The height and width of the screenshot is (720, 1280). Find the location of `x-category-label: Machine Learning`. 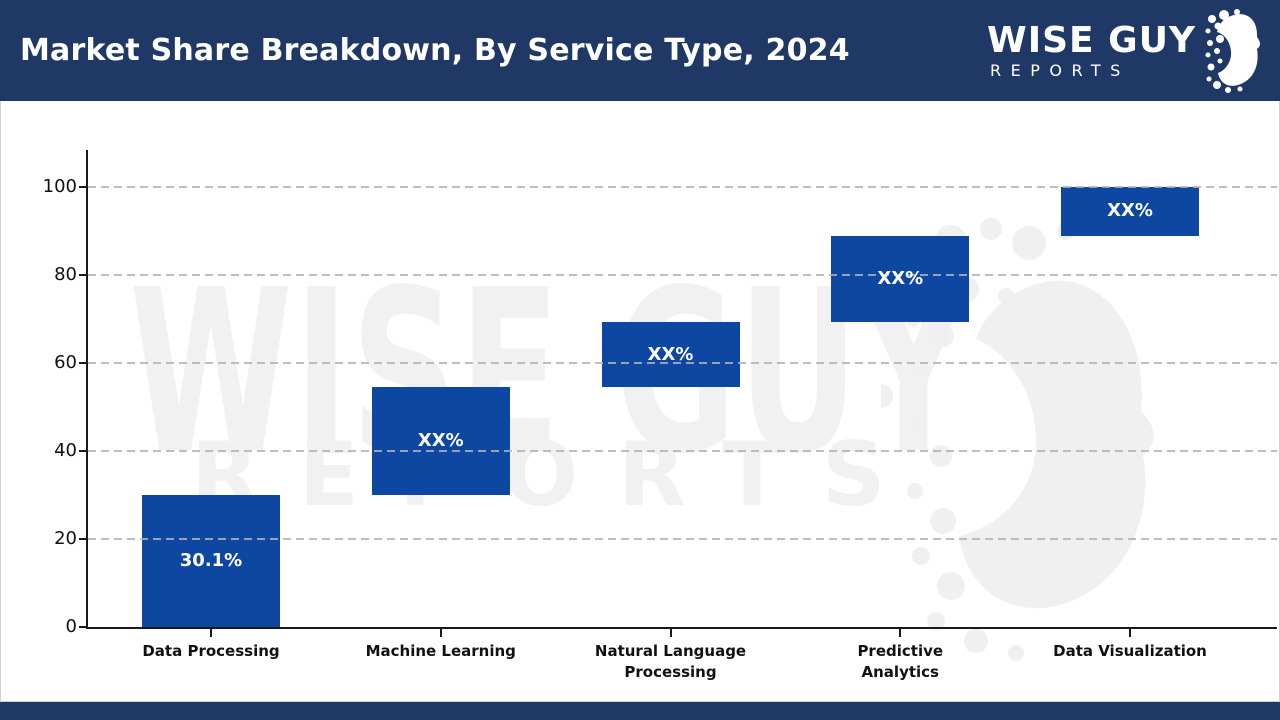

x-category-label: Machine Learning is located at coordinates (440, 651).